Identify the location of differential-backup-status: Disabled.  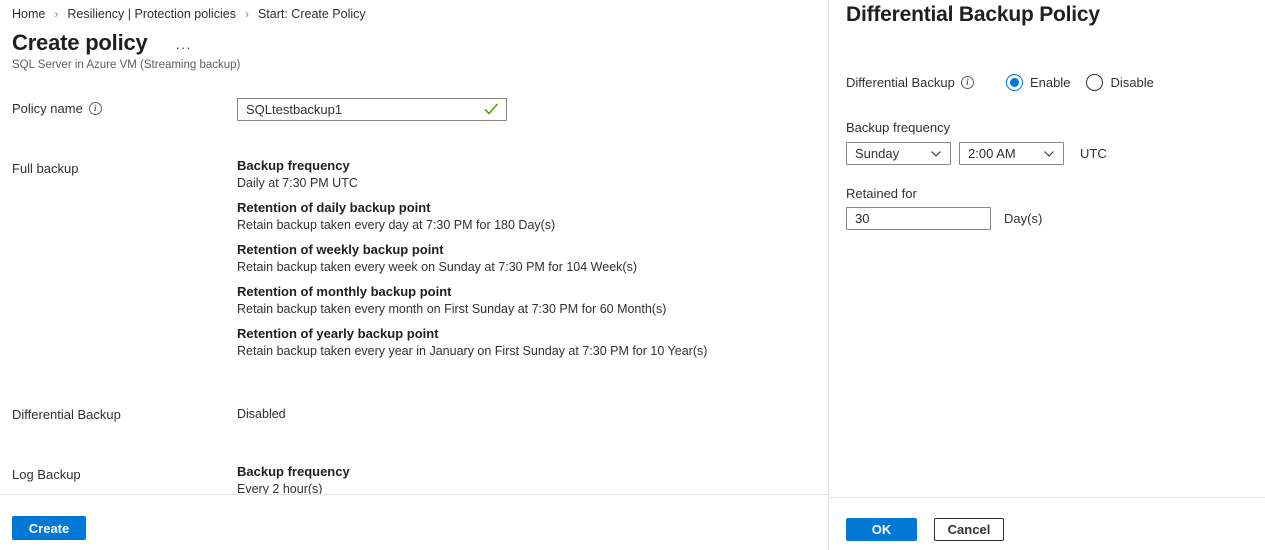
(261, 414).